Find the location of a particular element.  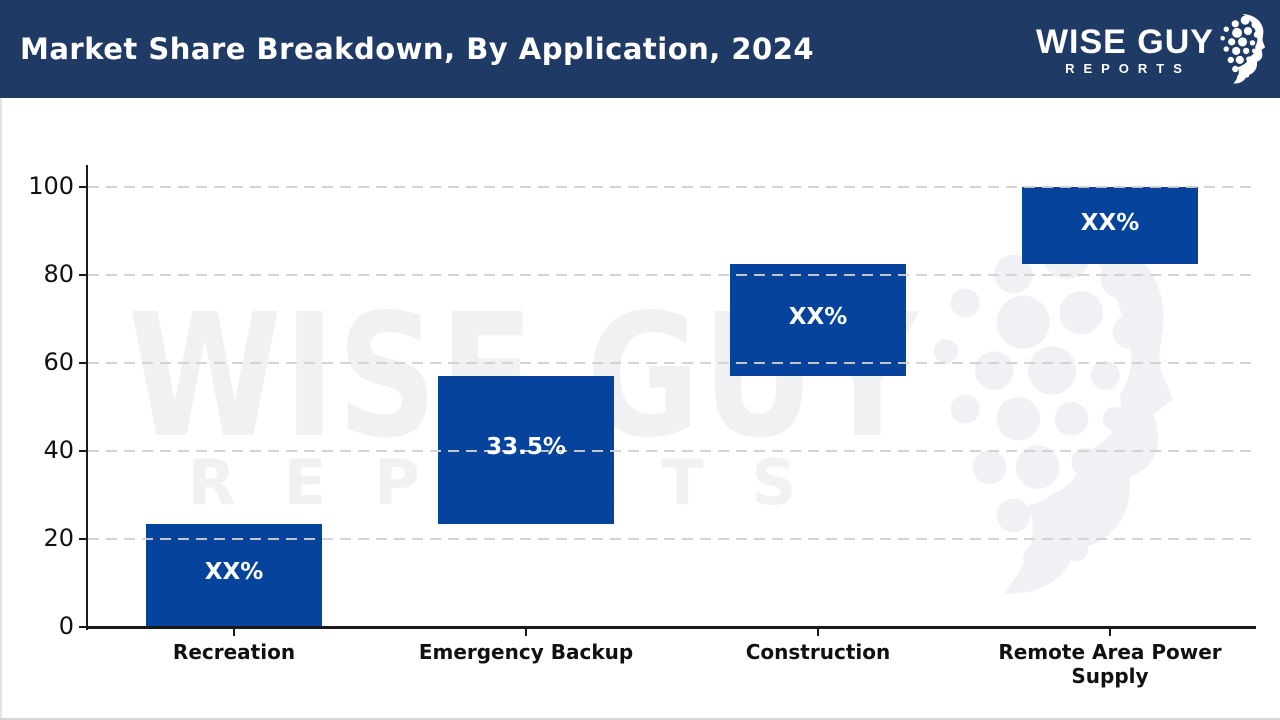

y-axis-line is located at coordinates (87, 397).